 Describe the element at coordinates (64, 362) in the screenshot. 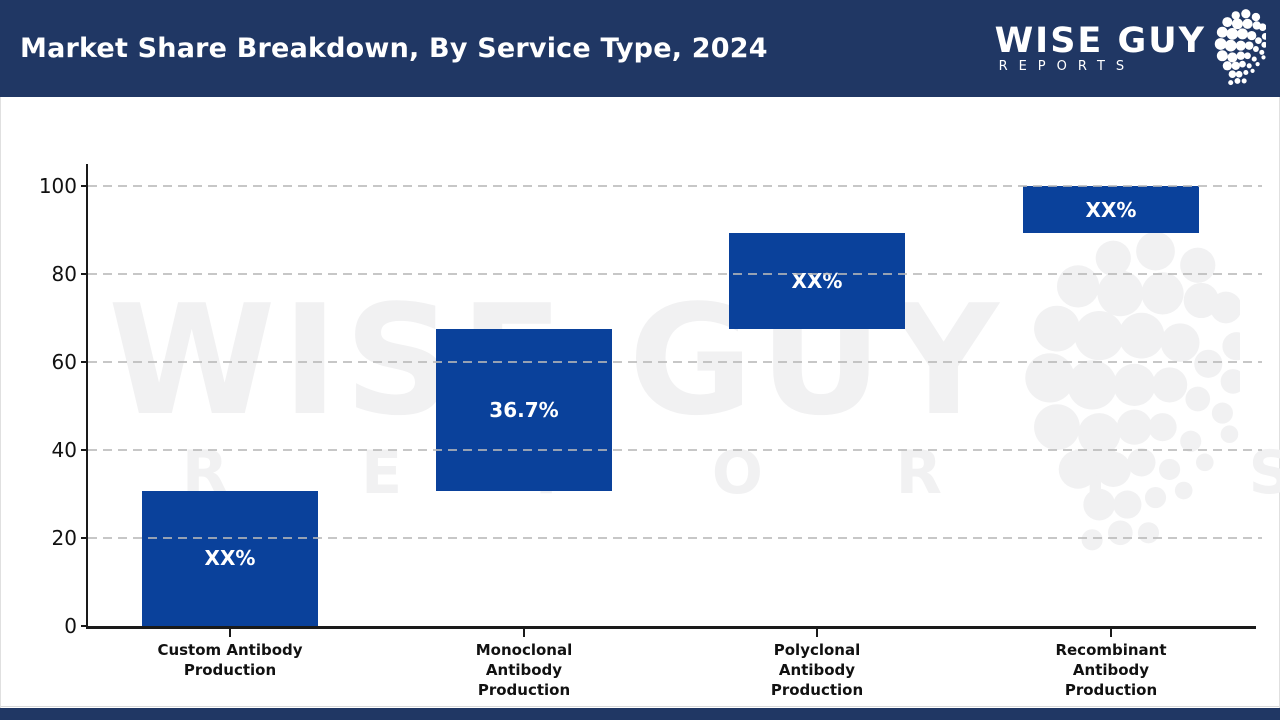

I see `y-axis-tick-label: 60` at that location.